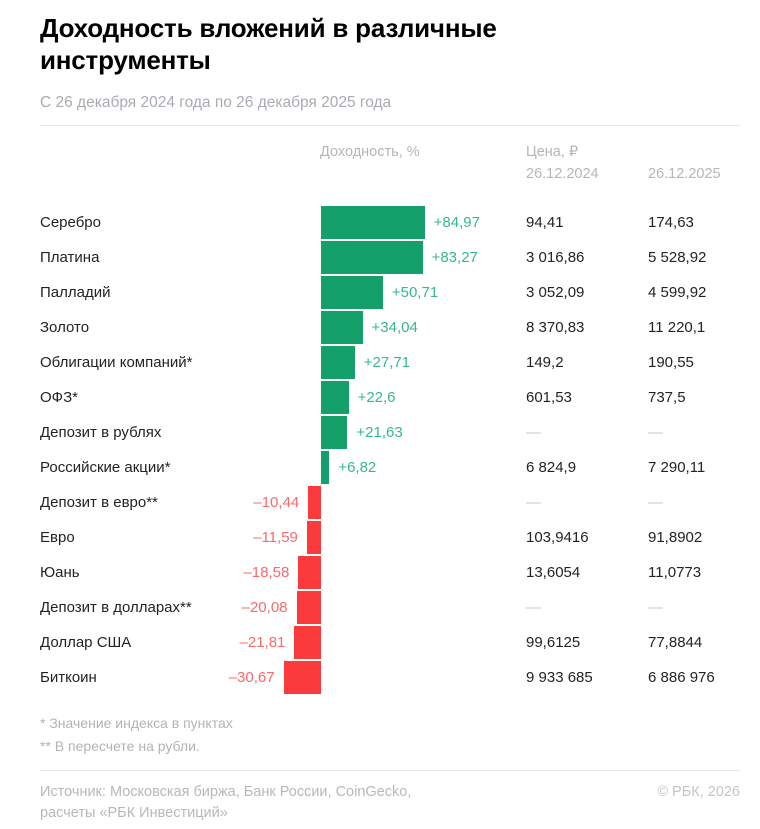  Describe the element at coordinates (376, 397) in the screenshot. I see `bar-value-label: +22,6` at that location.